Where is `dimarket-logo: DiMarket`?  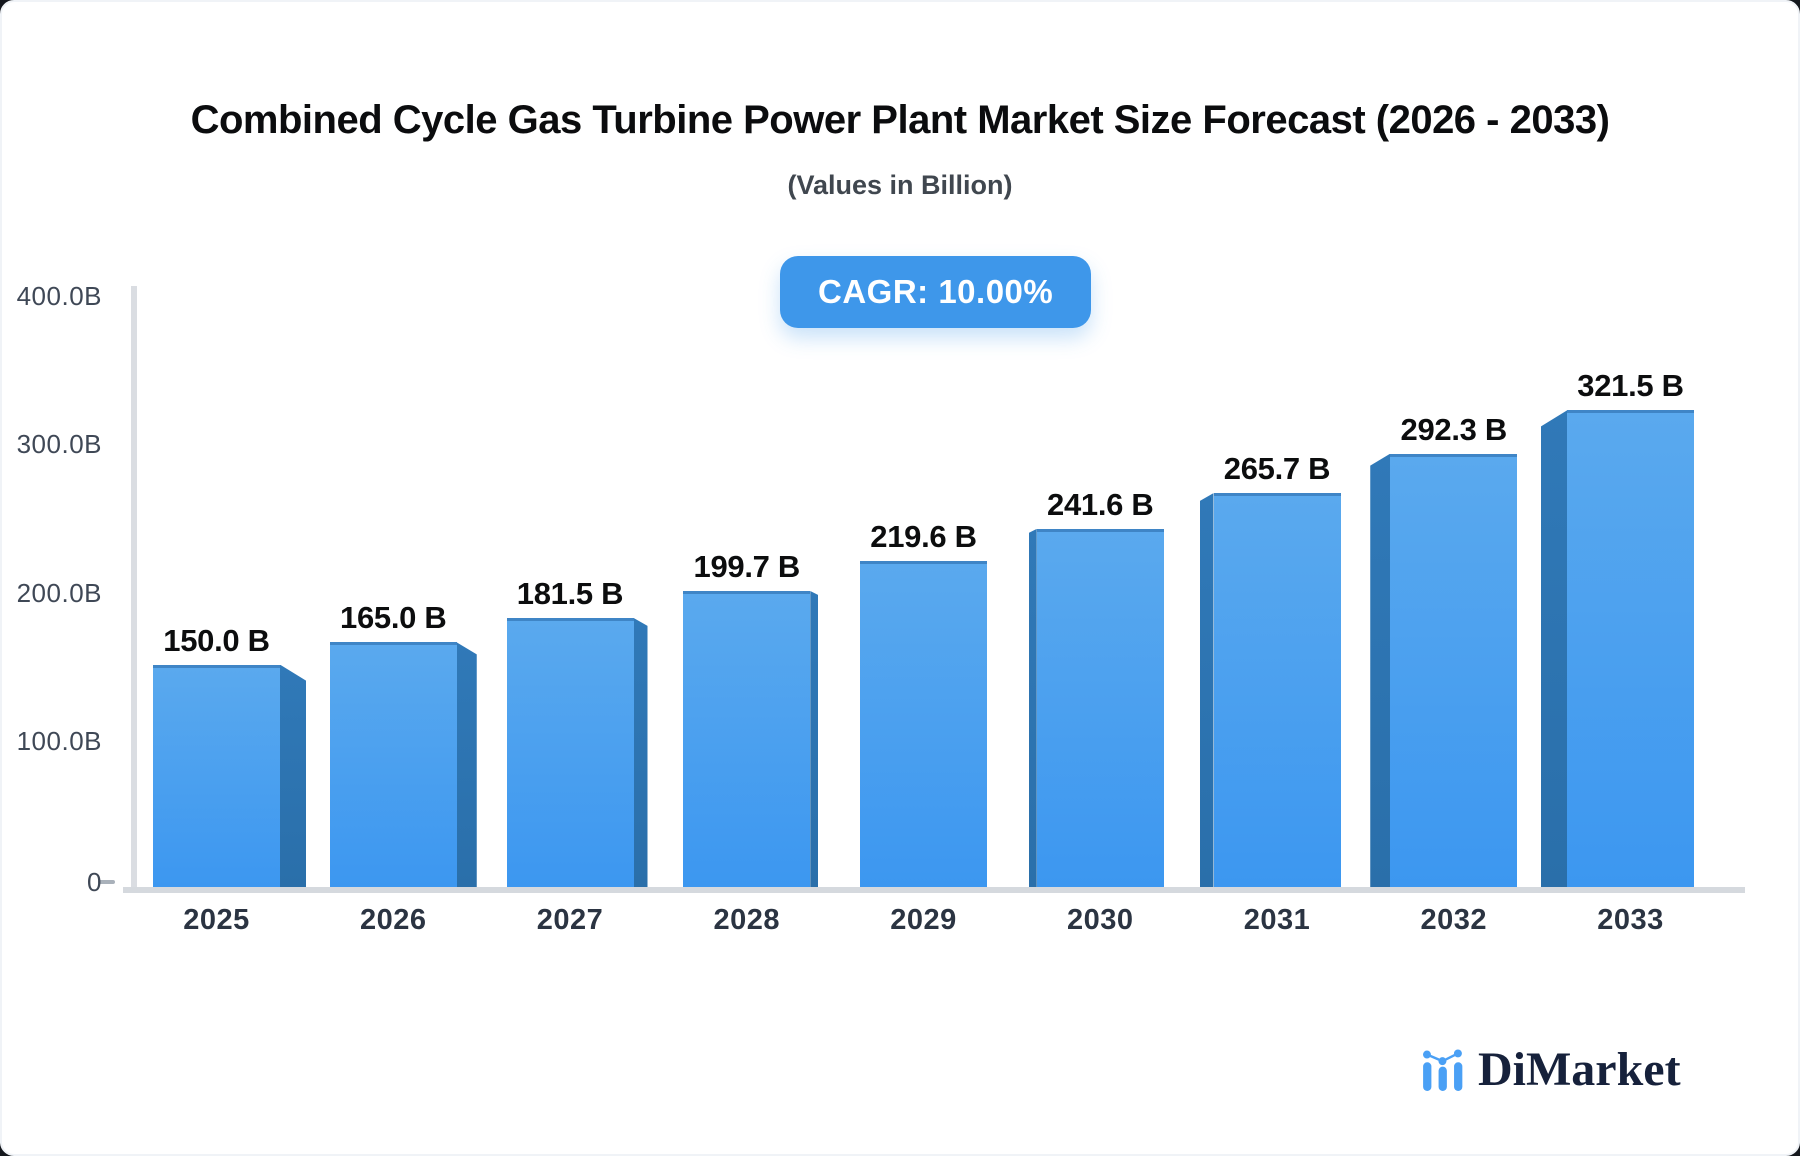 dimarket-logo: DiMarket is located at coordinates (1551, 1069).